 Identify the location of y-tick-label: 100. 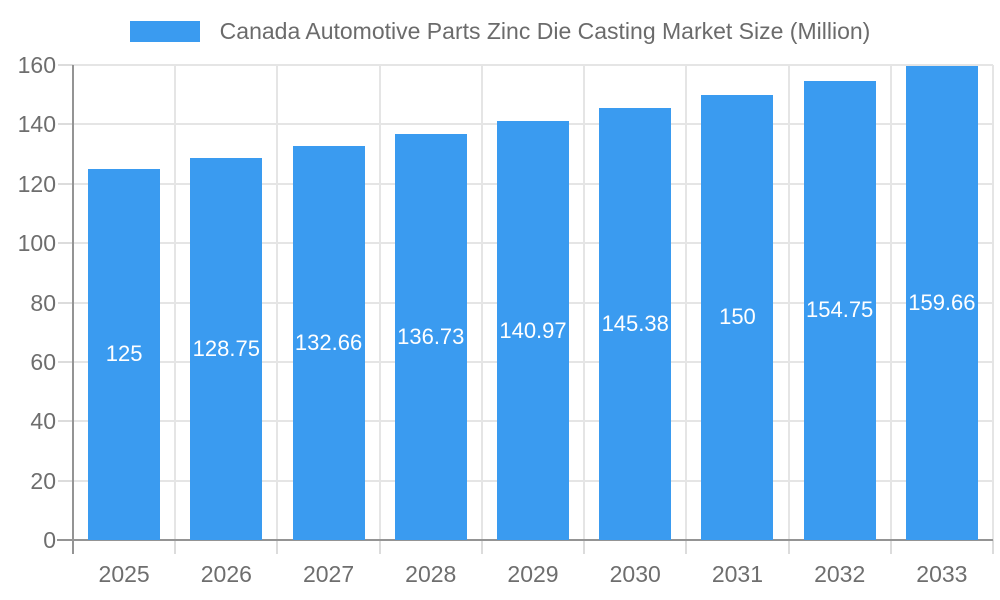
(36, 243).